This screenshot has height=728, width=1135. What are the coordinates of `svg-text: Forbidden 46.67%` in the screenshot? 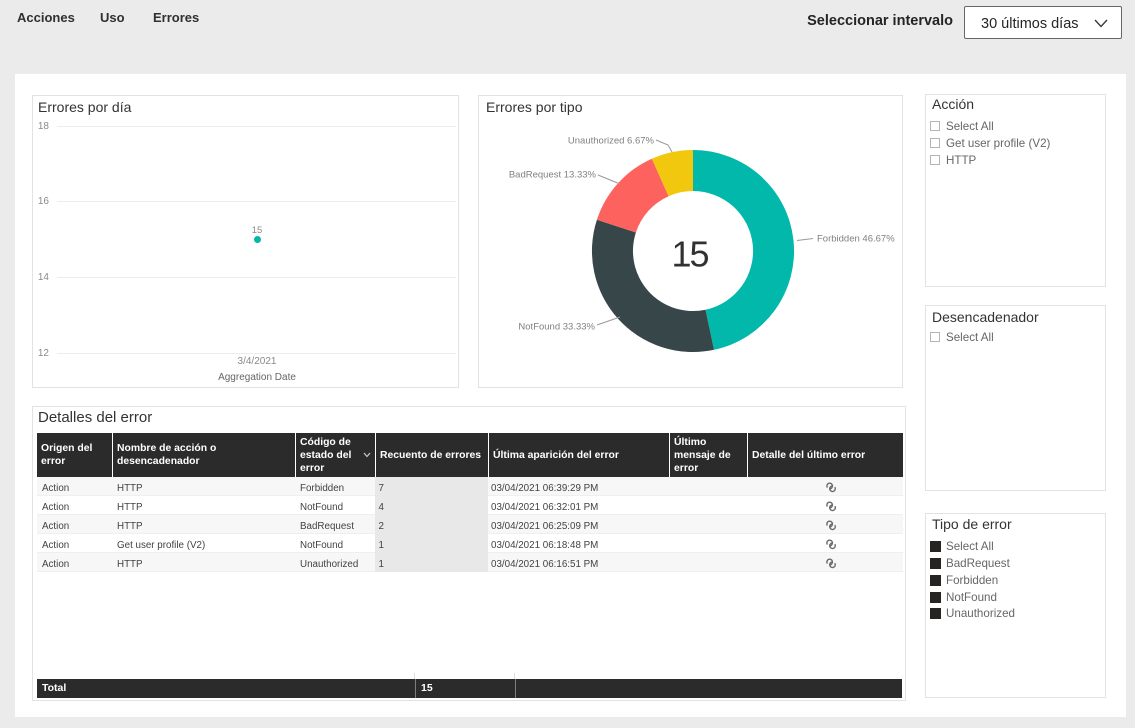 It's located at (856, 239).